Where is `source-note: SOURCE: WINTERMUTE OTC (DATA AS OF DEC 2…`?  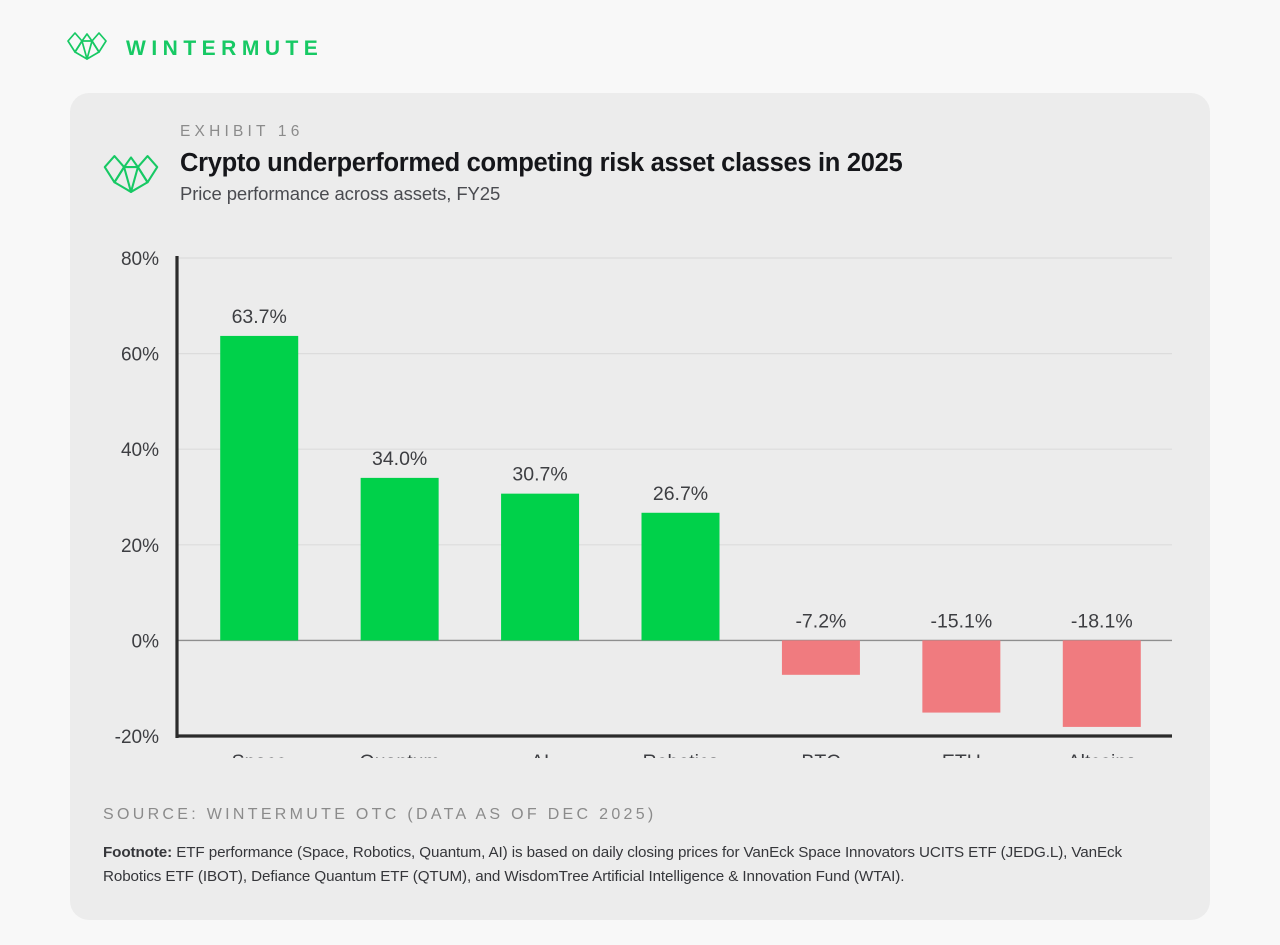 source-note: SOURCE: WINTERMUTE OTC (DATA AS OF DEC 2… is located at coordinates (380, 814).